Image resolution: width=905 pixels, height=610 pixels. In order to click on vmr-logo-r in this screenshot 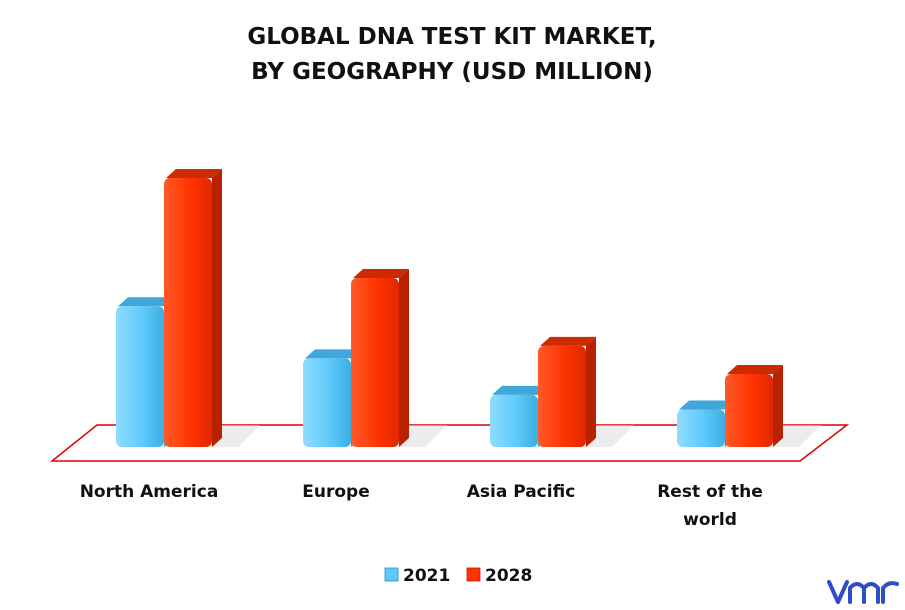, I will do `click(890, 592)`.